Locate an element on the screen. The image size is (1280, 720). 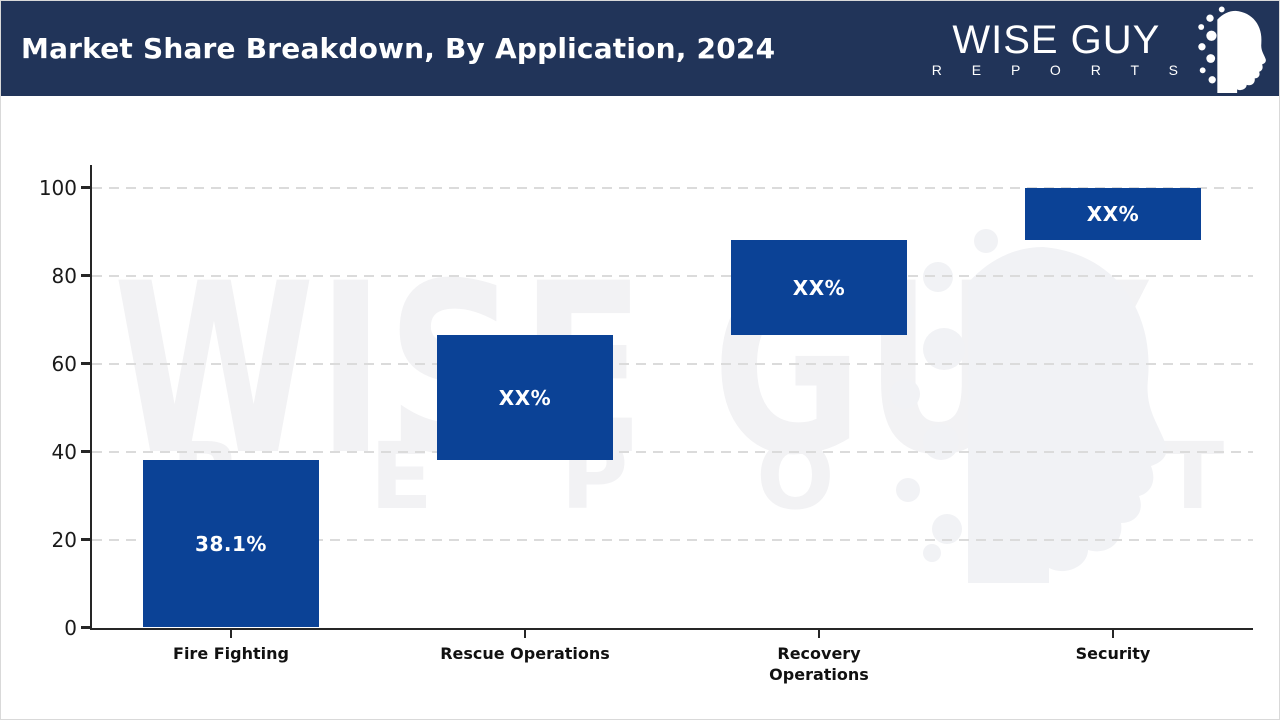
watermark-head-logo is located at coordinates (1028, 406).